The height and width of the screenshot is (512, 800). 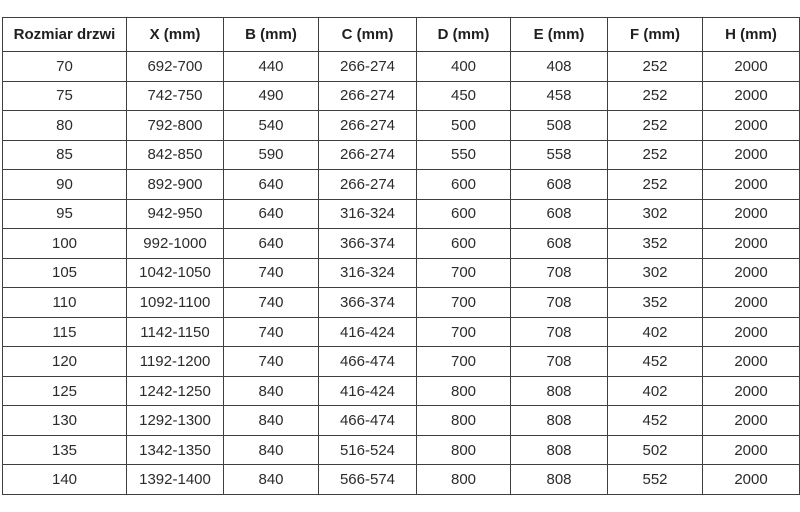 What do you see at coordinates (64, 125) in the screenshot?
I see `table-cell: 80` at bounding box center [64, 125].